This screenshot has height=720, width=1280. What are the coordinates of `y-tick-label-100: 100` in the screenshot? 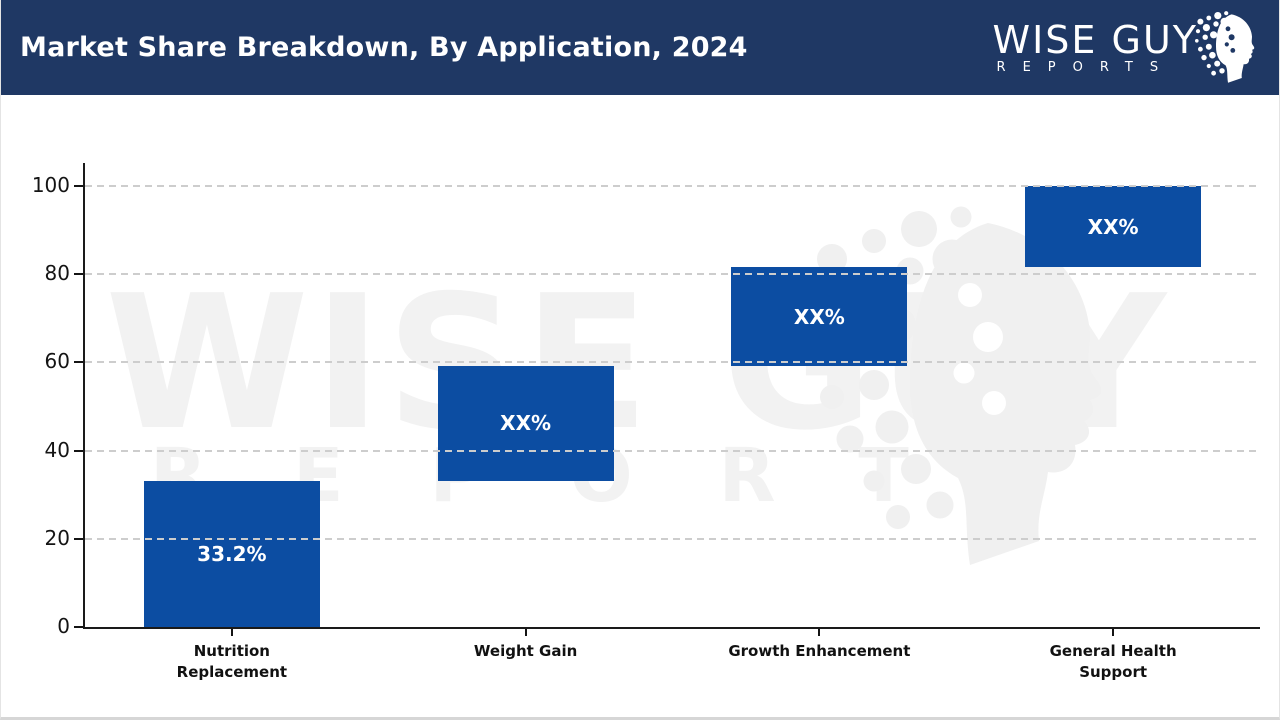 It's located at (50, 185).